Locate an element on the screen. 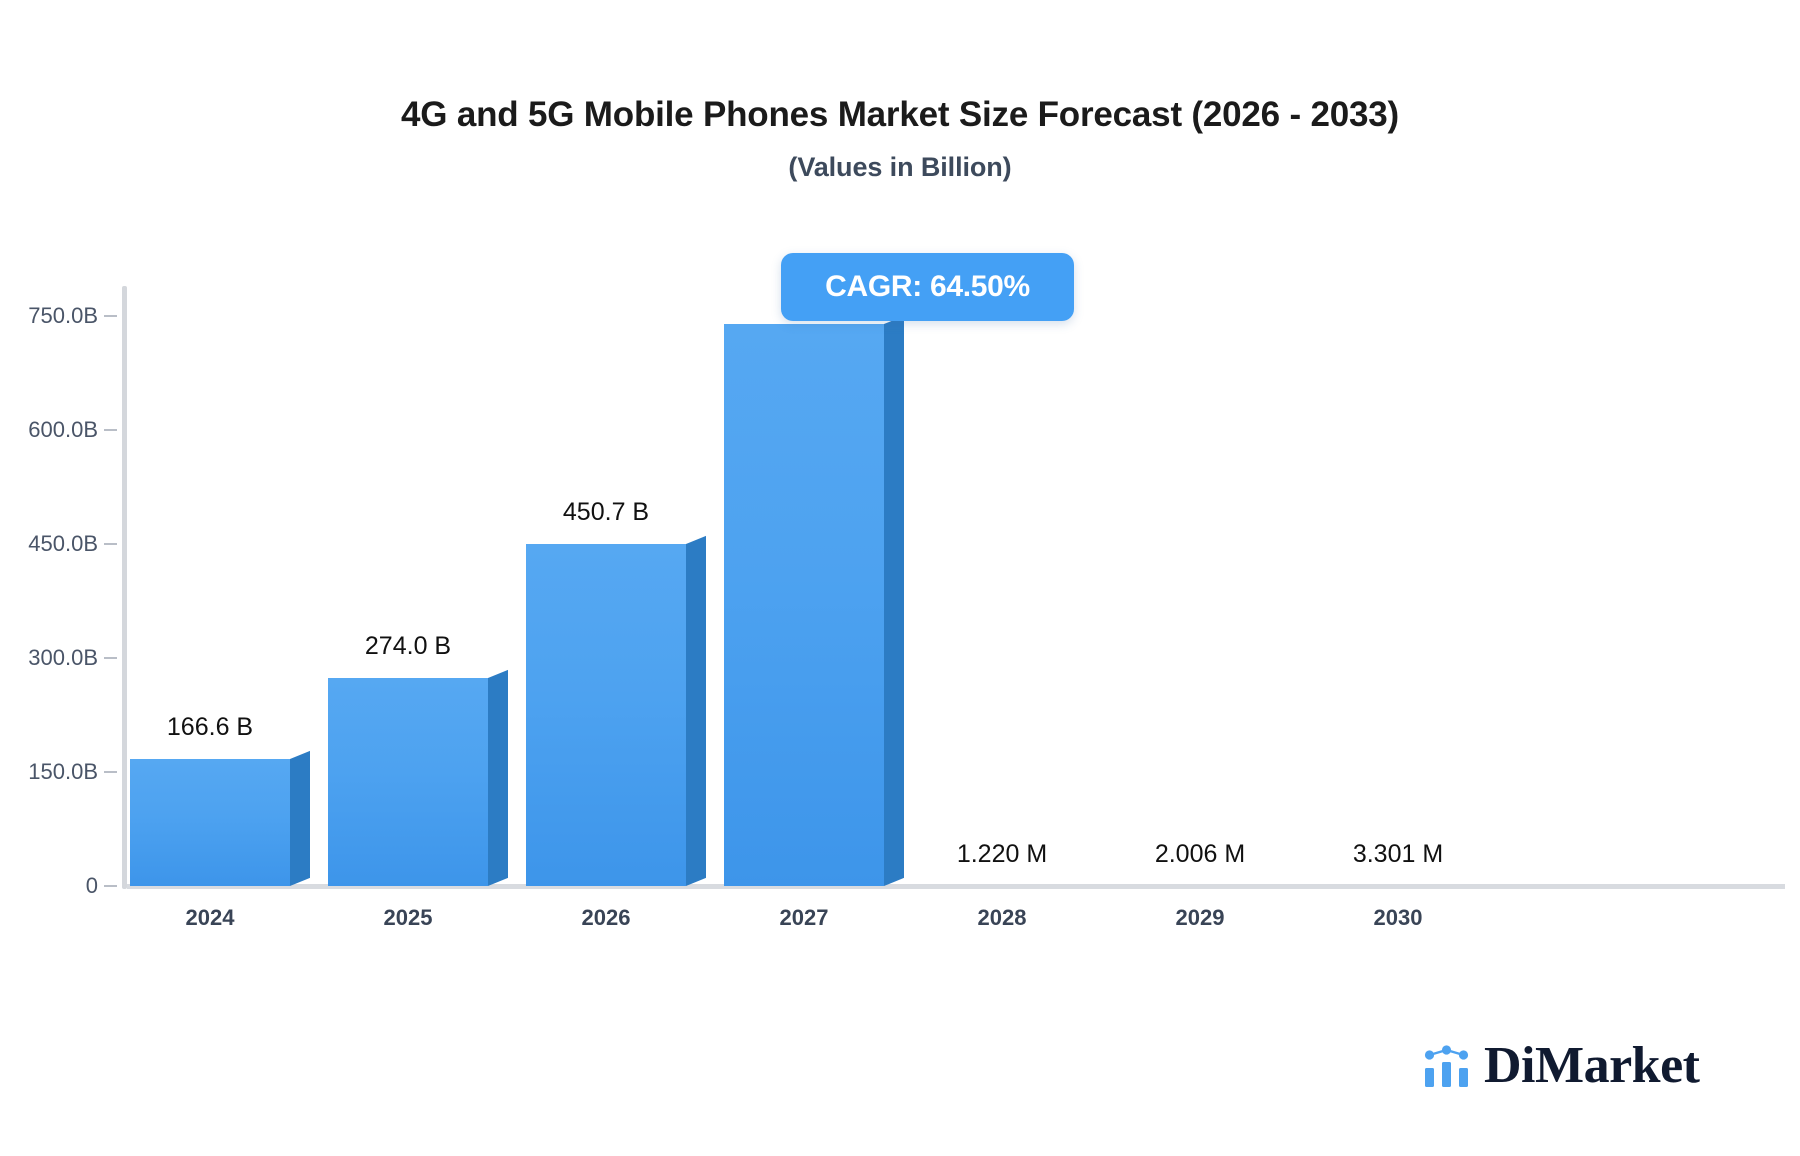  y-axis-tick-labels: 0 150.0B 300.0B 450.0B 600.0B 750.0B is located at coordinates (49, 578).